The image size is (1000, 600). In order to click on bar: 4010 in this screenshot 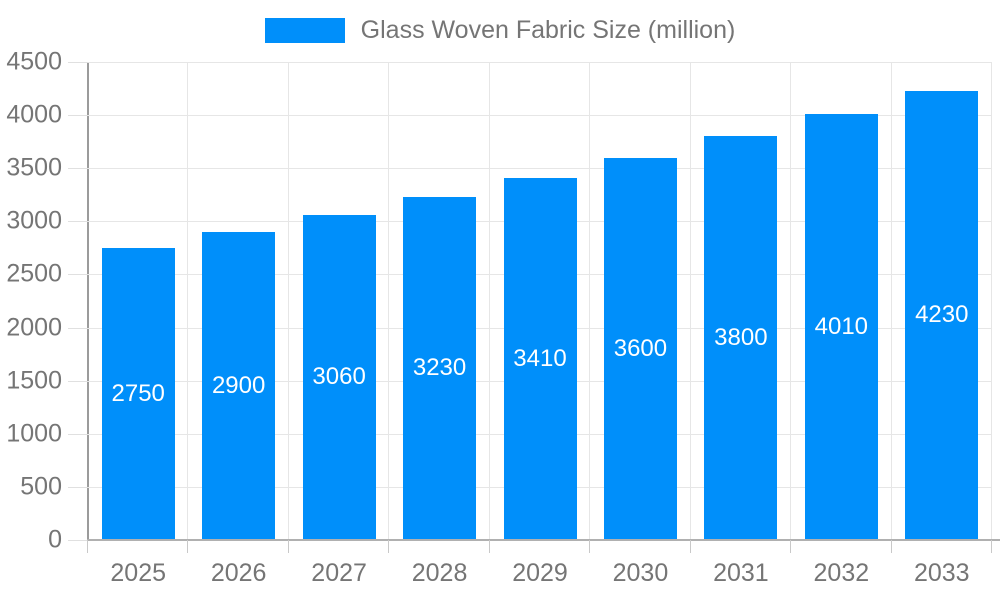, I will do `click(841, 327)`.